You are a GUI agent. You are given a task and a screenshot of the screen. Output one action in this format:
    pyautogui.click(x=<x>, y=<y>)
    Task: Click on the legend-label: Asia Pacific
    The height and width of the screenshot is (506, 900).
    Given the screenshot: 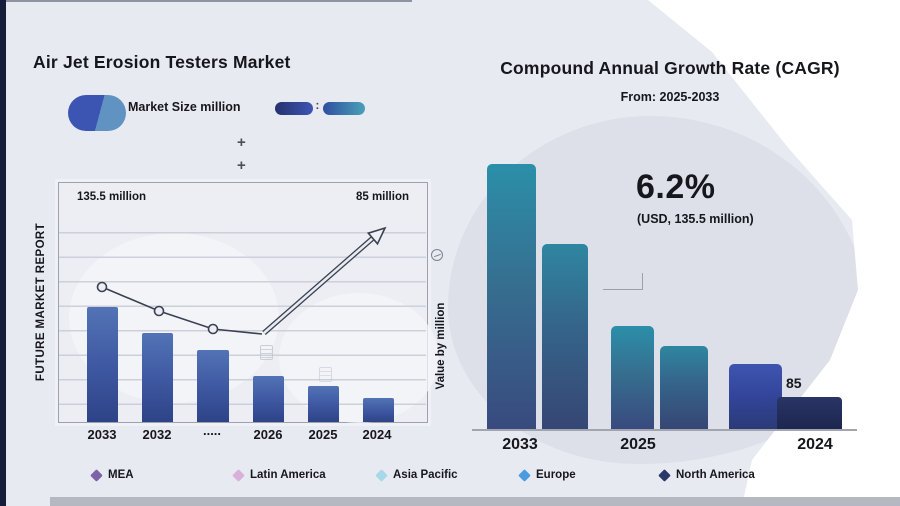 What is the action you would take?
    pyautogui.click(x=425, y=475)
    